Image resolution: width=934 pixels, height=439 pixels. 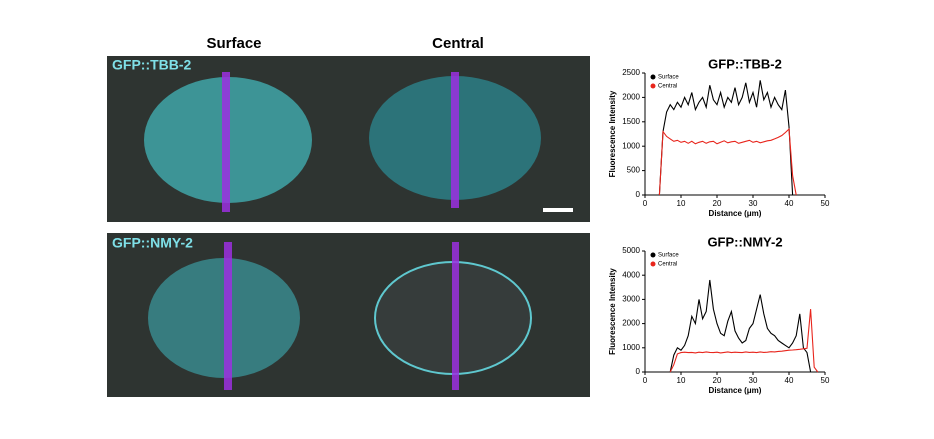 What do you see at coordinates (744, 241) in the screenshot?
I see `chart-title: GFP::NMY-2` at bounding box center [744, 241].